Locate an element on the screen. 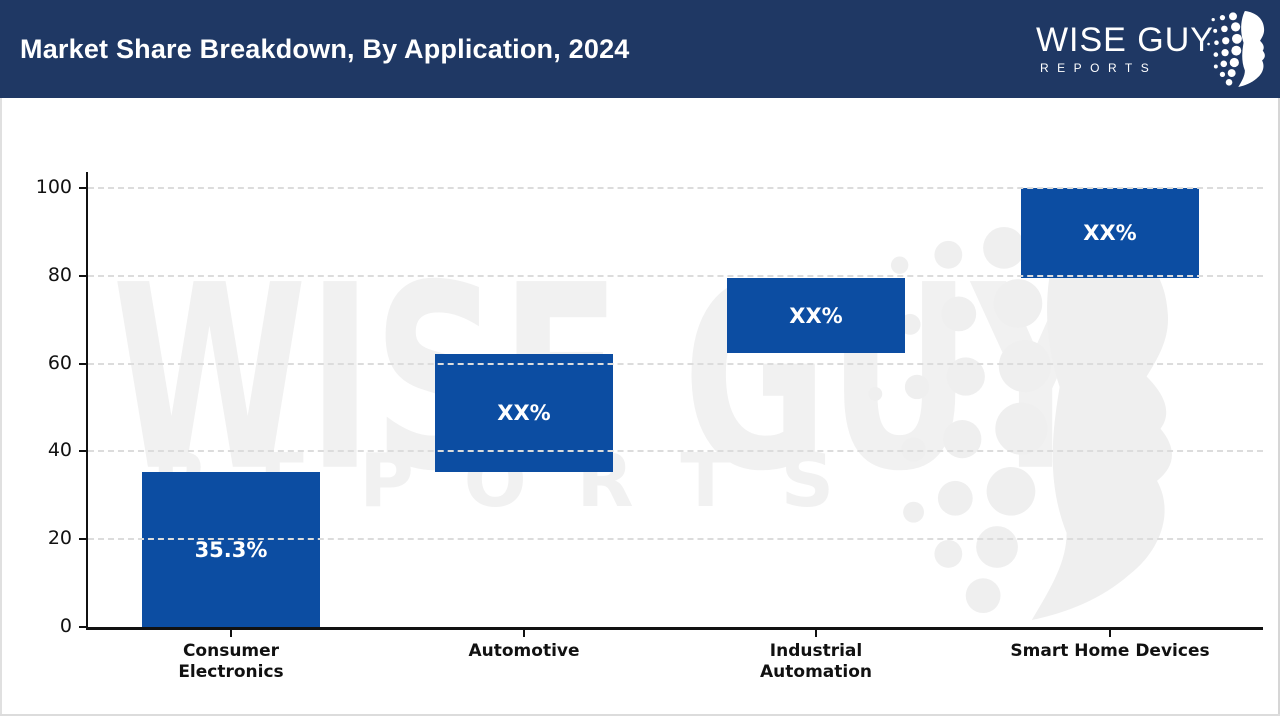 This screenshot has height=720, width=1280. bar-smart-home-devices: XX% is located at coordinates (1110, 233).